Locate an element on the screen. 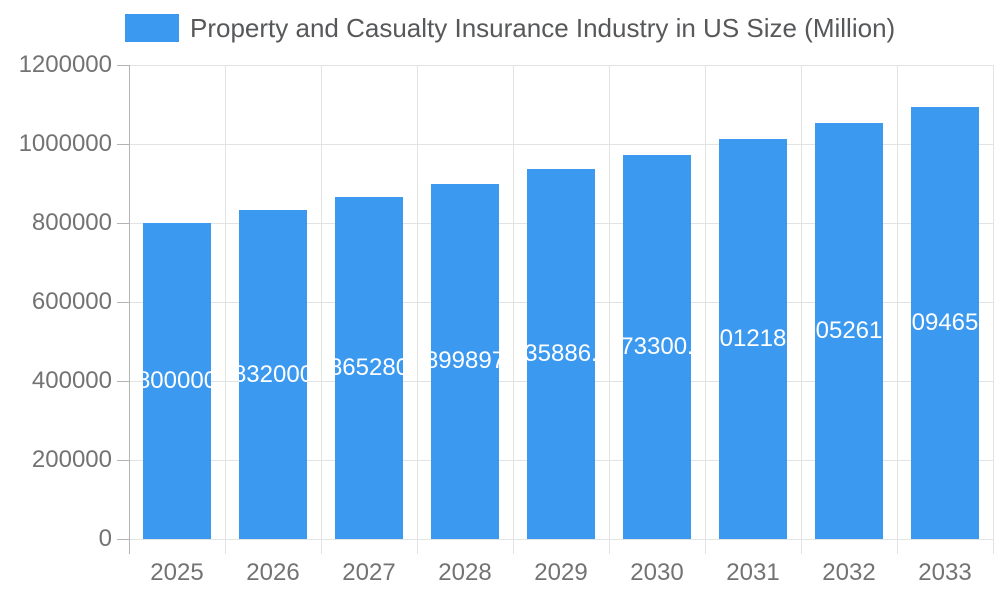 Image resolution: width=1000 pixels, height=600 pixels. bar-value-label: 1012186 is located at coordinates (753, 339).